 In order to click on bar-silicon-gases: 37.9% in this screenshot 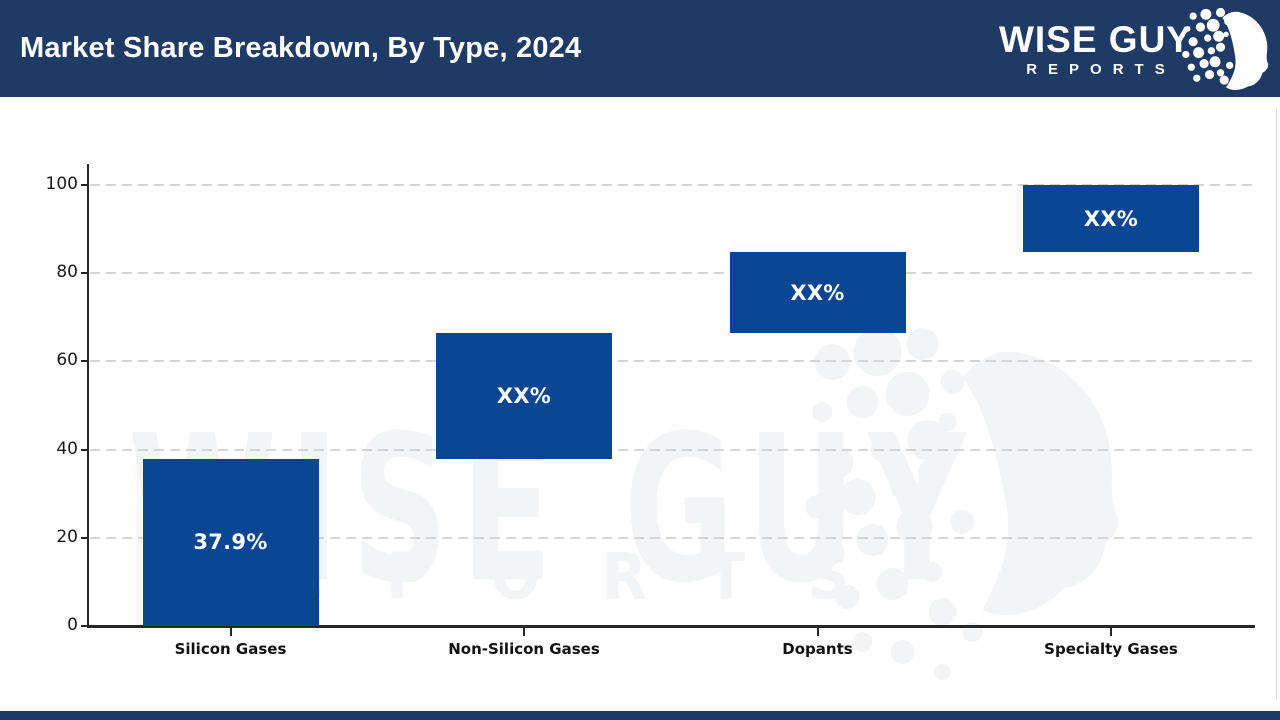, I will do `click(230, 542)`.